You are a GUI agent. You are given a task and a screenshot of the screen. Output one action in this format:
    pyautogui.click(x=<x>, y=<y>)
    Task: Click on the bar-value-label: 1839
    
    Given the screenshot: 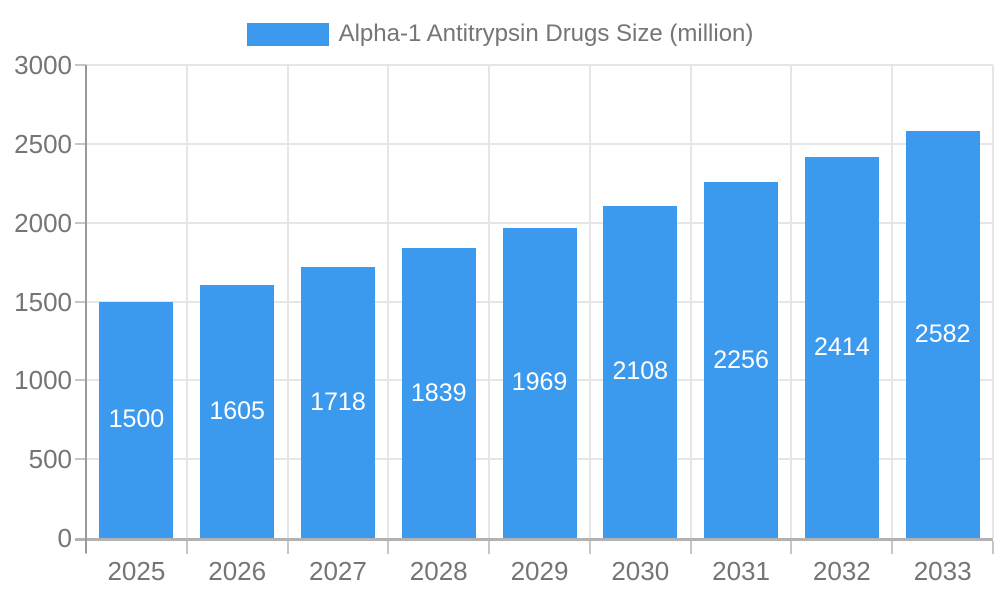 What is the action you would take?
    pyautogui.click(x=438, y=392)
    